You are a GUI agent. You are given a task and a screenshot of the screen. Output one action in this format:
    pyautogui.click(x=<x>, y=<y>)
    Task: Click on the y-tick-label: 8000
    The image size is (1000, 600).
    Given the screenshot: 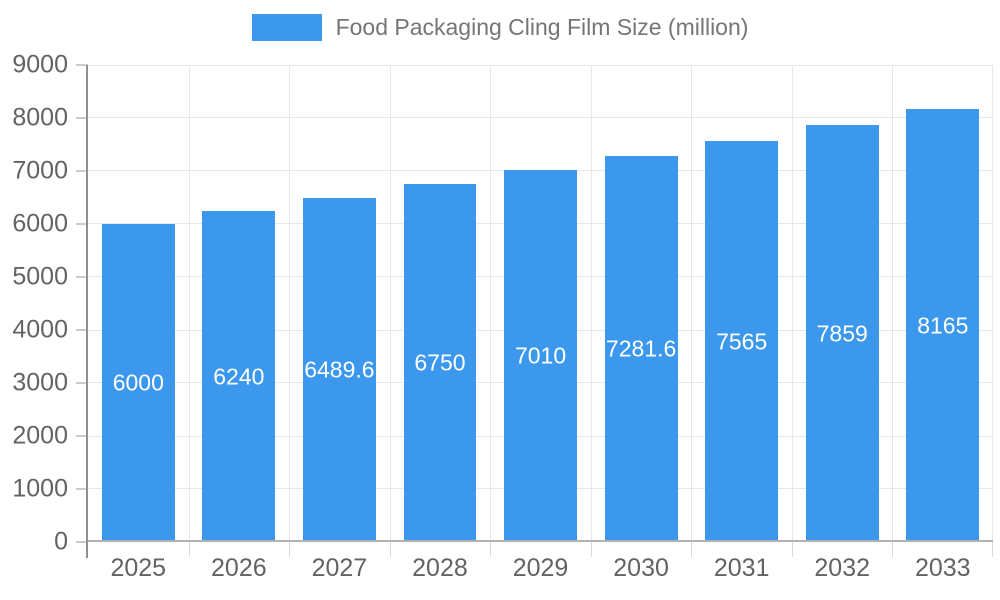 What is the action you would take?
    pyautogui.click(x=40, y=117)
    